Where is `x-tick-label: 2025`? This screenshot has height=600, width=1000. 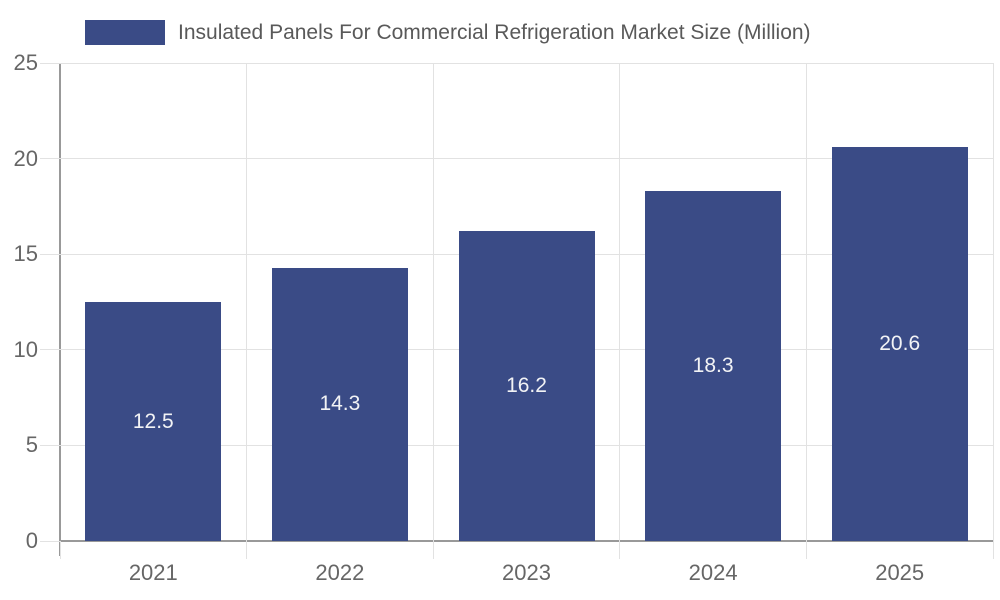 x-tick-label: 2025 is located at coordinates (900, 572).